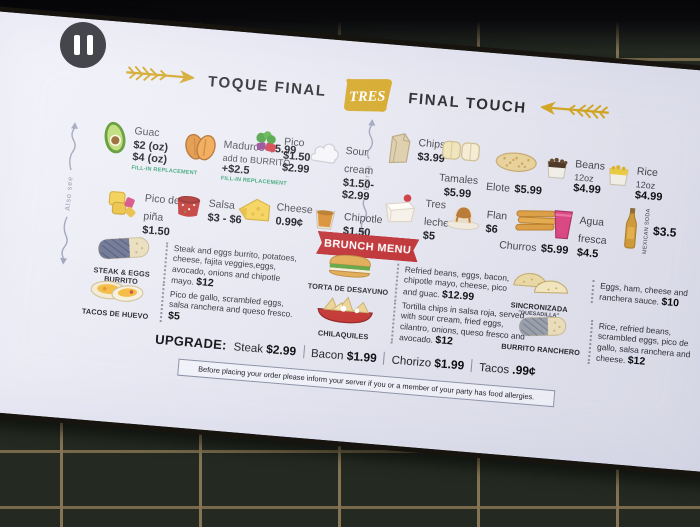 The width and height of the screenshot is (700, 527). Describe the element at coordinates (324, 220) in the screenshot. I see `chipotle-bowl-icon` at that location.